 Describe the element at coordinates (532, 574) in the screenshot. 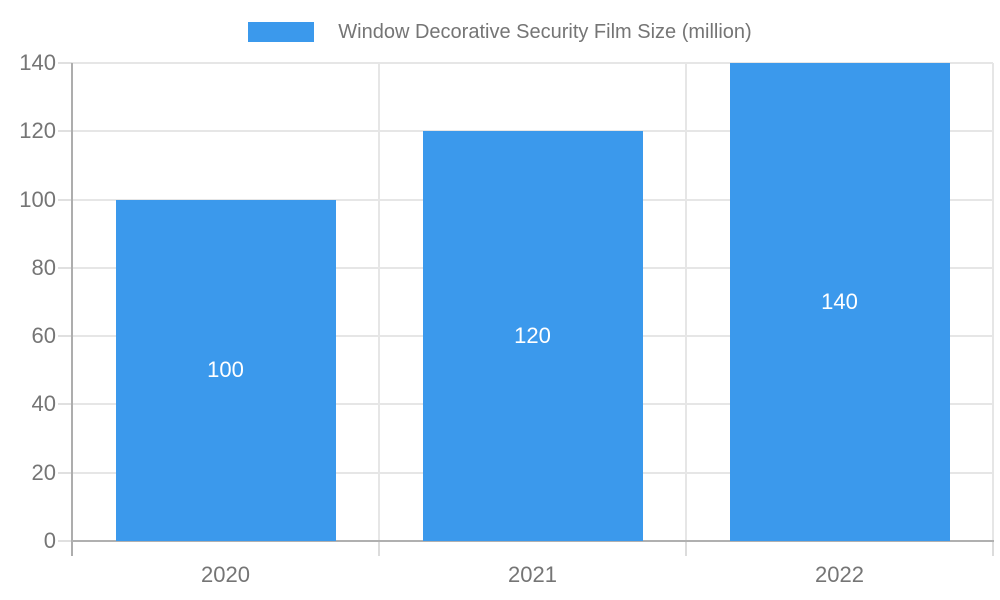

I see `x-axis-label: 2021` at that location.